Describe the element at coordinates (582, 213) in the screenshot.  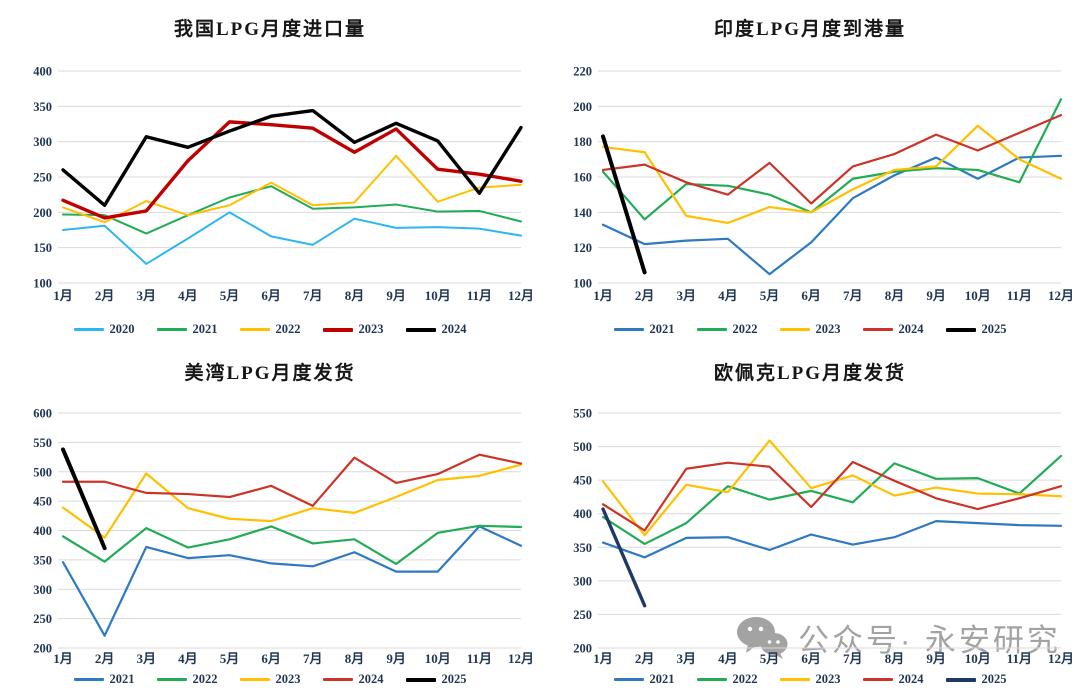
I see `y-tick-label: 140` at that location.